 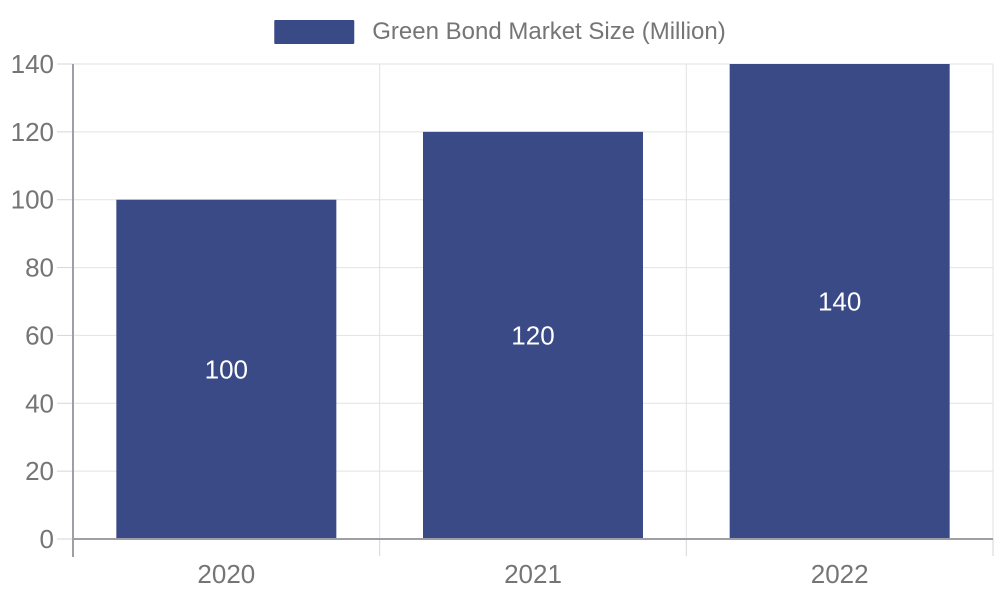 I want to click on bar-2020, so click(x=226, y=369).